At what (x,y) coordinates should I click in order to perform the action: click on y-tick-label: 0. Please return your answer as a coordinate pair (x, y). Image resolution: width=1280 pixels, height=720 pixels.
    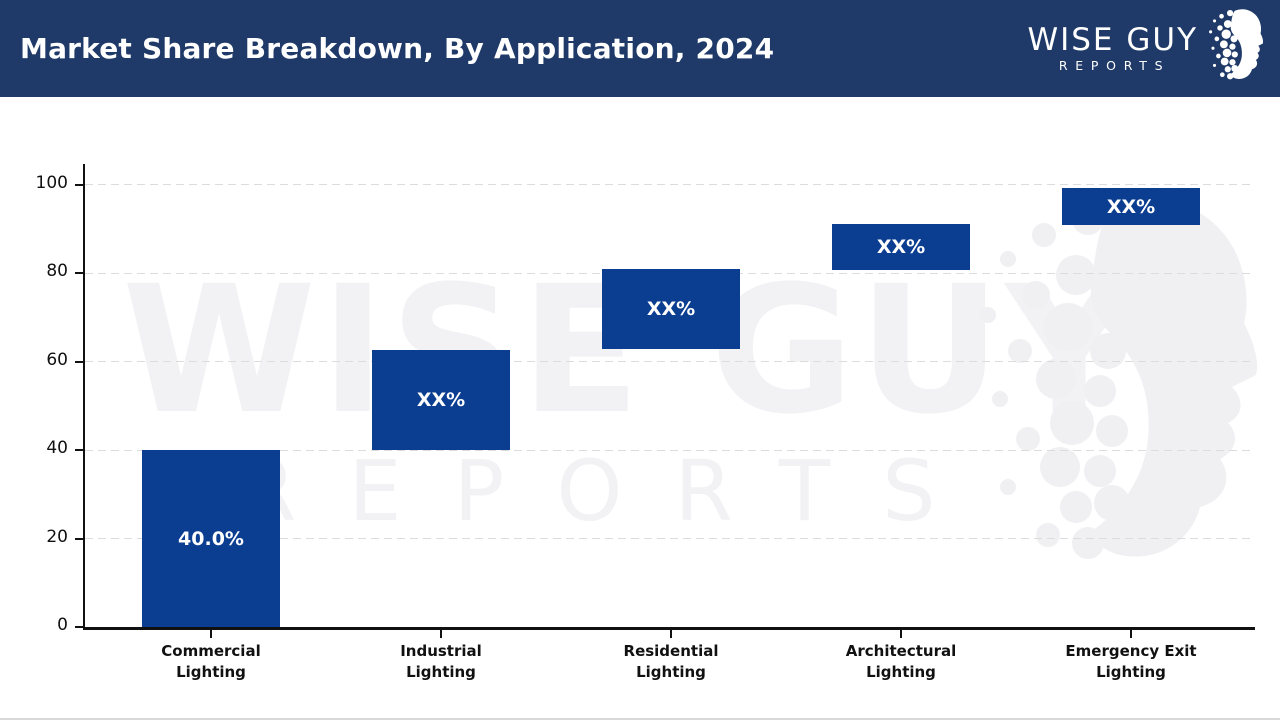
    Looking at the image, I should click on (62, 625).